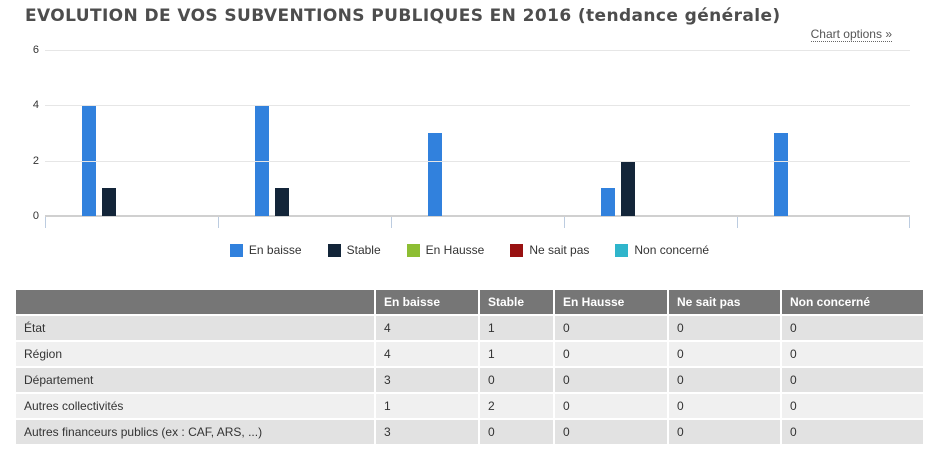 The image size is (939, 470). Describe the element at coordinates (195, 406) in the screenshot. I see `row-label: Autres collectivités` at that location.